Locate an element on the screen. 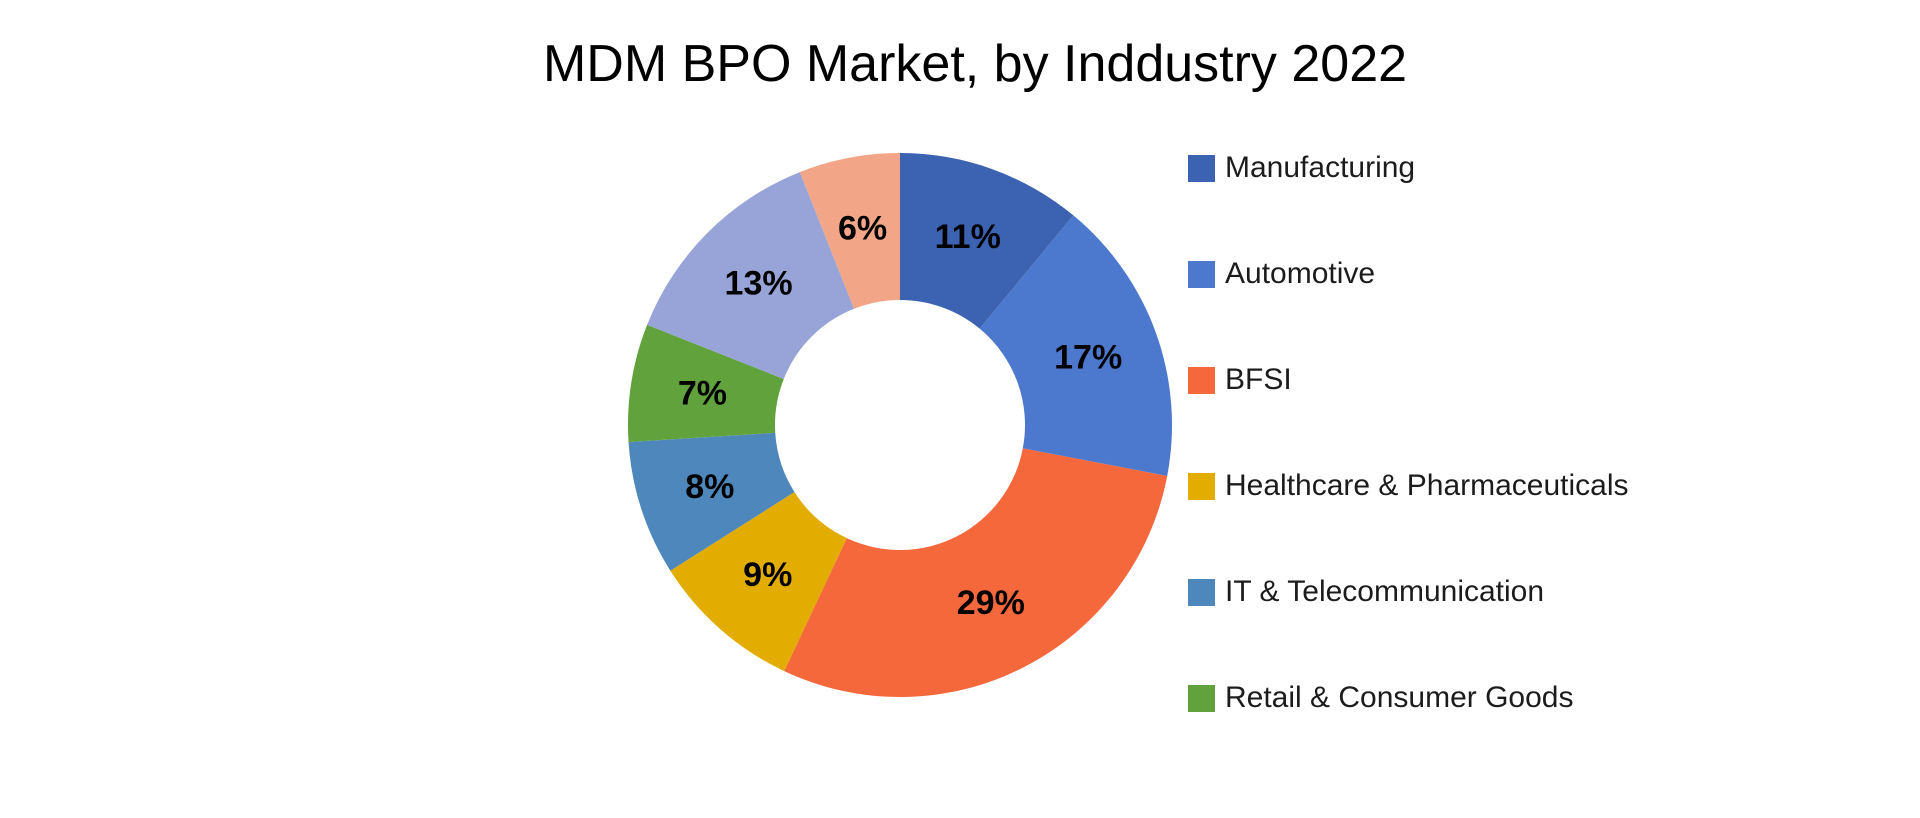 Image resolution: width=1920 pixels, height=818 pixels. legend-label: IT & Telecommunication is located at coordinates (1385, 591).